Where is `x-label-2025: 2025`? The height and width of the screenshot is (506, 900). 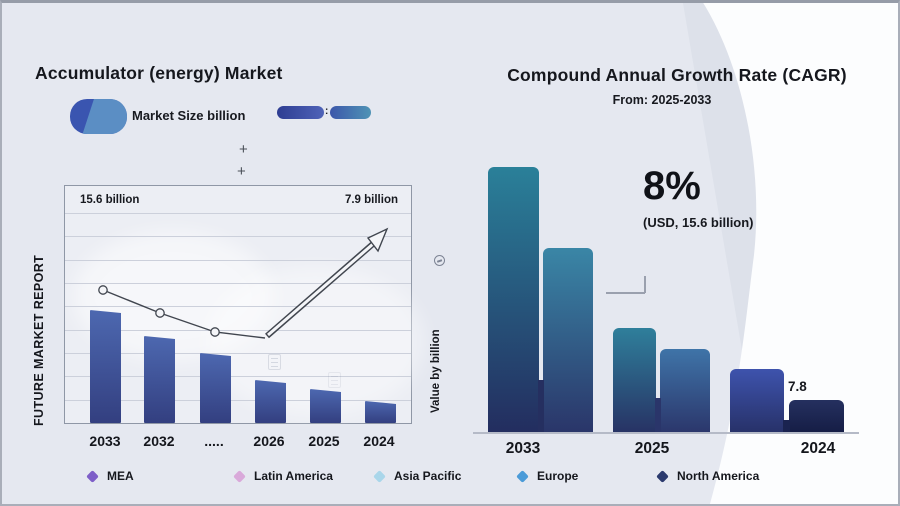
x-label-2025: 2025 is located at coordinates (324, 441).